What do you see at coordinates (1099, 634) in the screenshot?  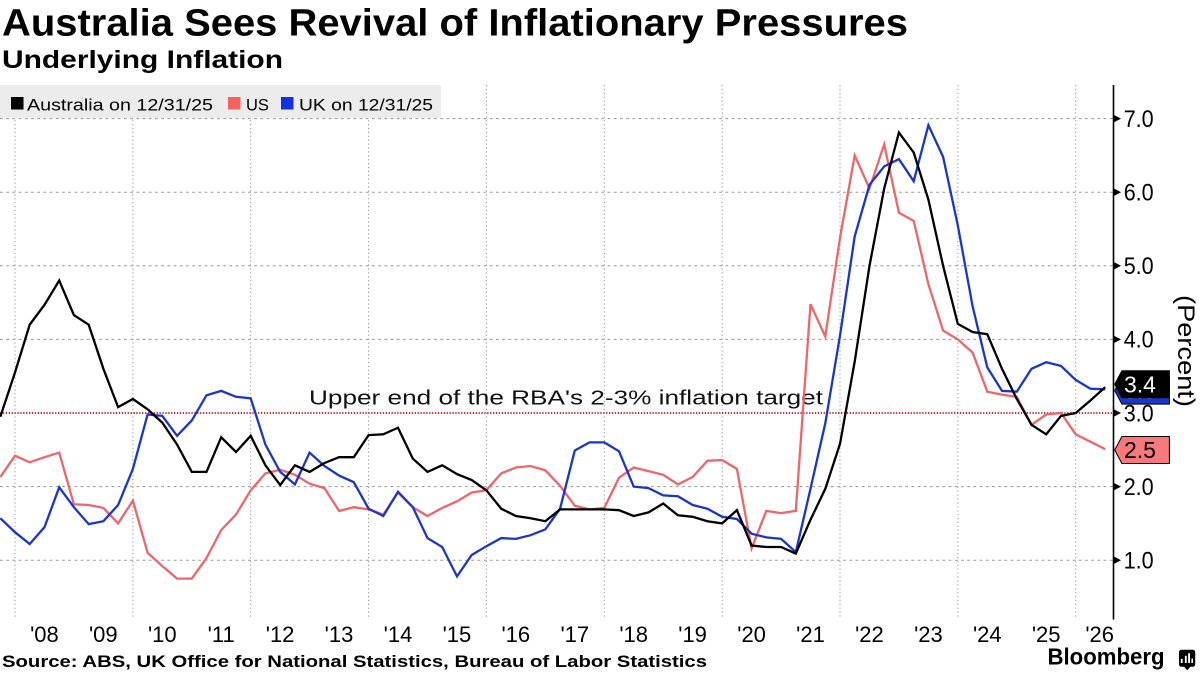 I see `svg-text: '26` at bounding box center [1099, 634].